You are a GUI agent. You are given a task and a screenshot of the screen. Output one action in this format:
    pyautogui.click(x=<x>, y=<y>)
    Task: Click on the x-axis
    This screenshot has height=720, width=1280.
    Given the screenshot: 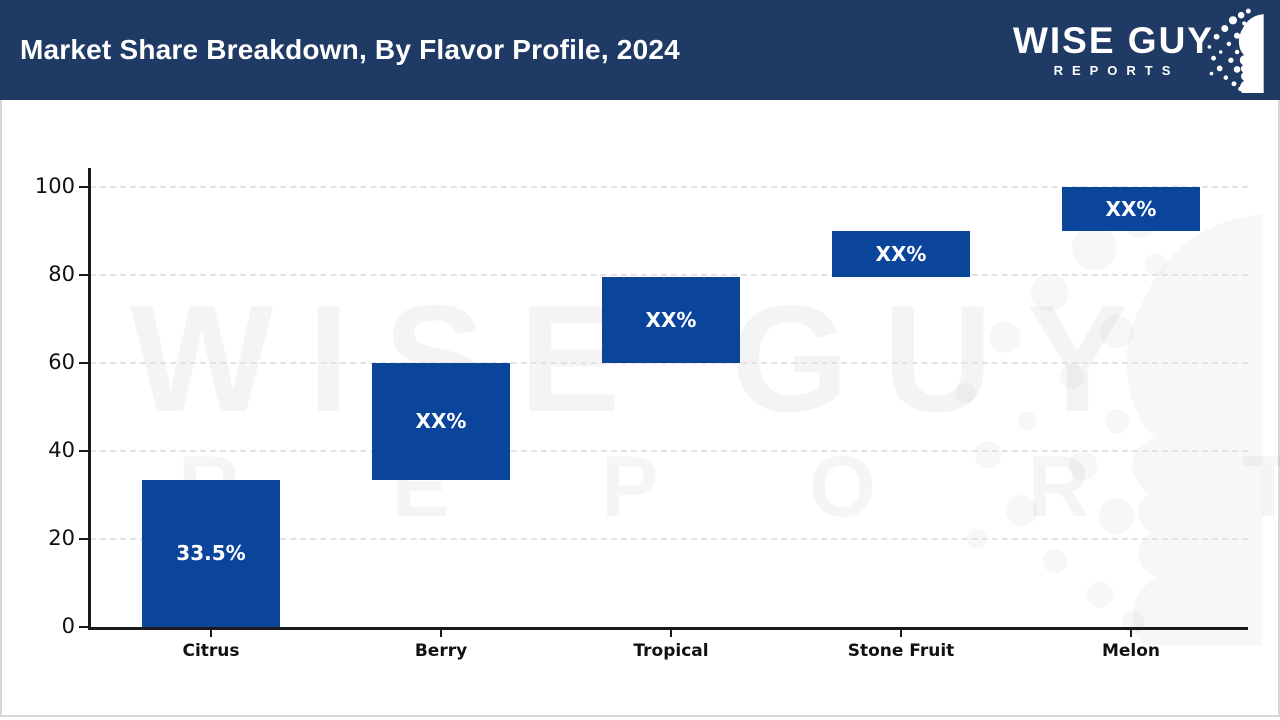 What is the action you would take?
    pyautogui.click(x=668, y=628)
    